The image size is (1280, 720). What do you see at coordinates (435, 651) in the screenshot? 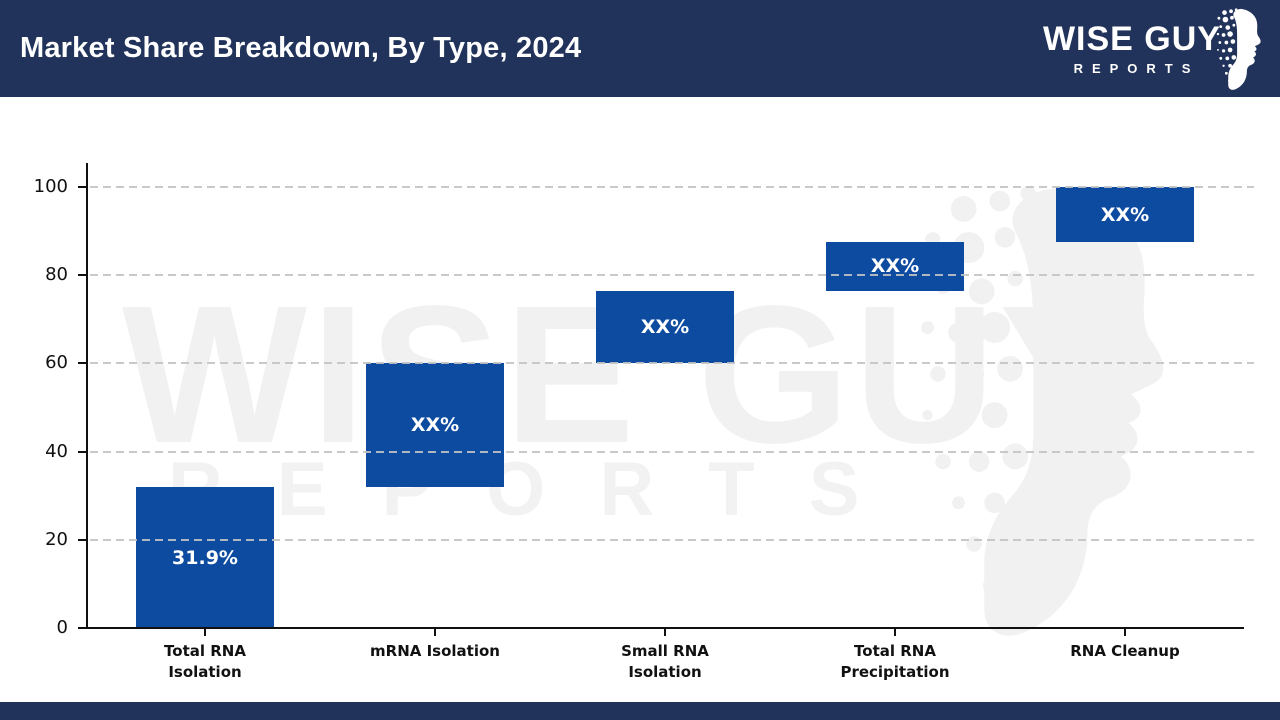
I see `x-tick-label: mRNA Isolation` at bounding box center [435, 651].